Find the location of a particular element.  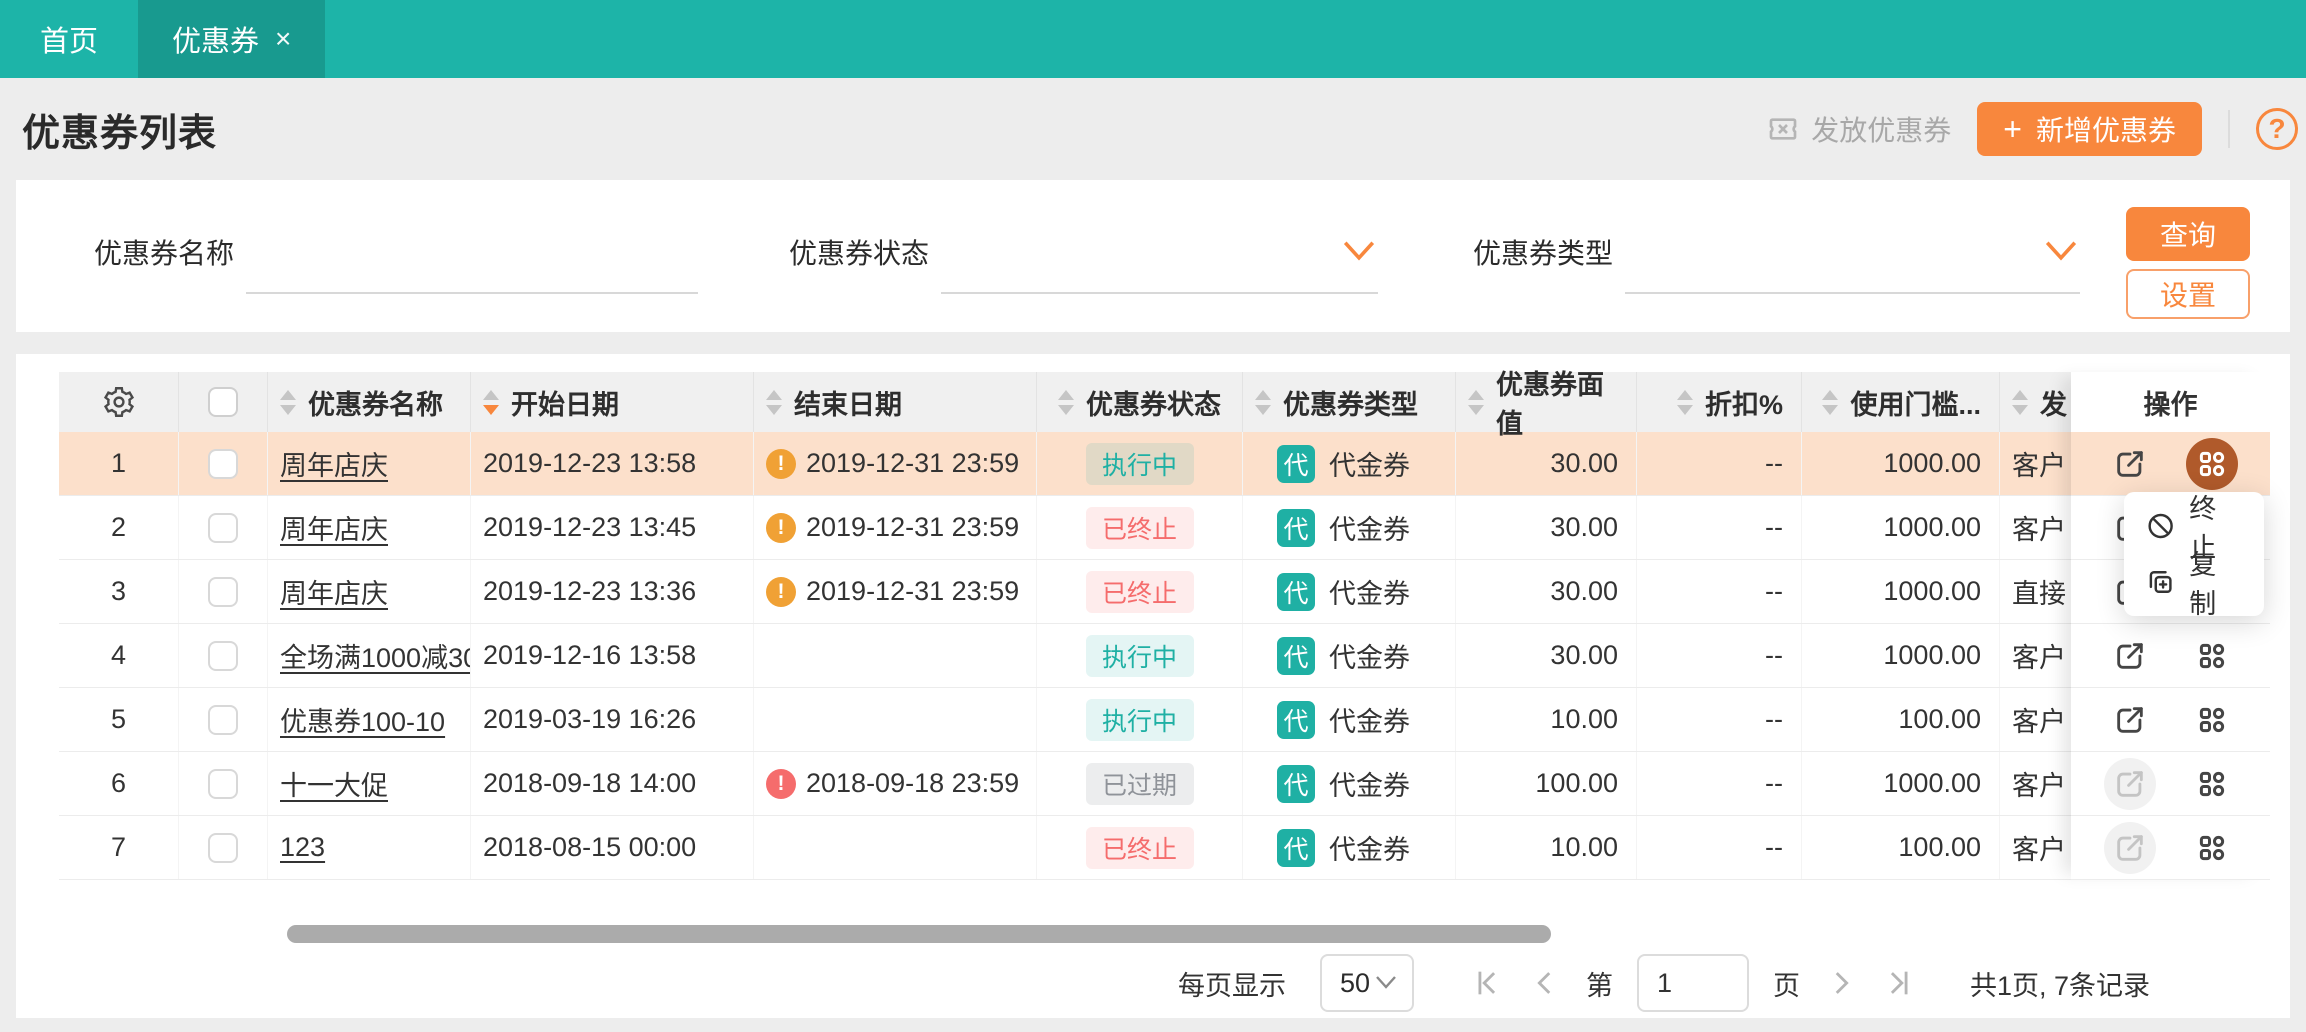

per-page-select: 50 is located at coordinates (1366, 983).